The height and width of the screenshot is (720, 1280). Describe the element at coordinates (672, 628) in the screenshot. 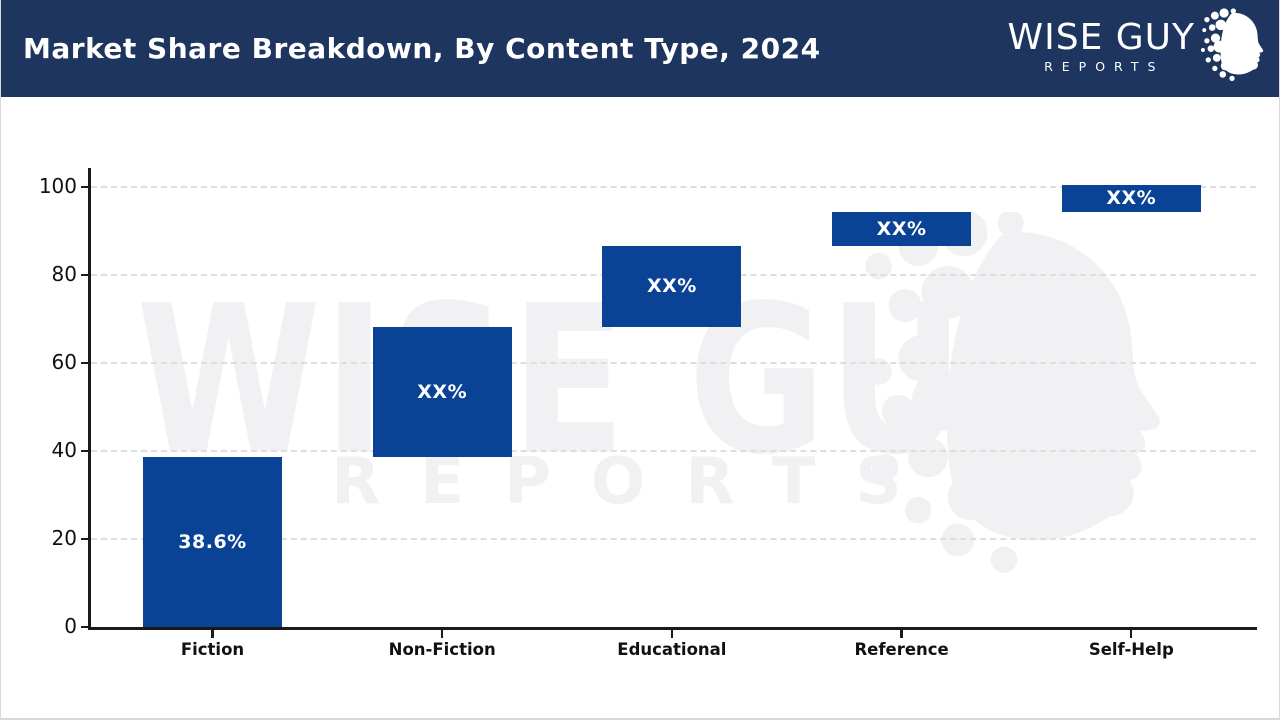

I see `x-axis` at that location.